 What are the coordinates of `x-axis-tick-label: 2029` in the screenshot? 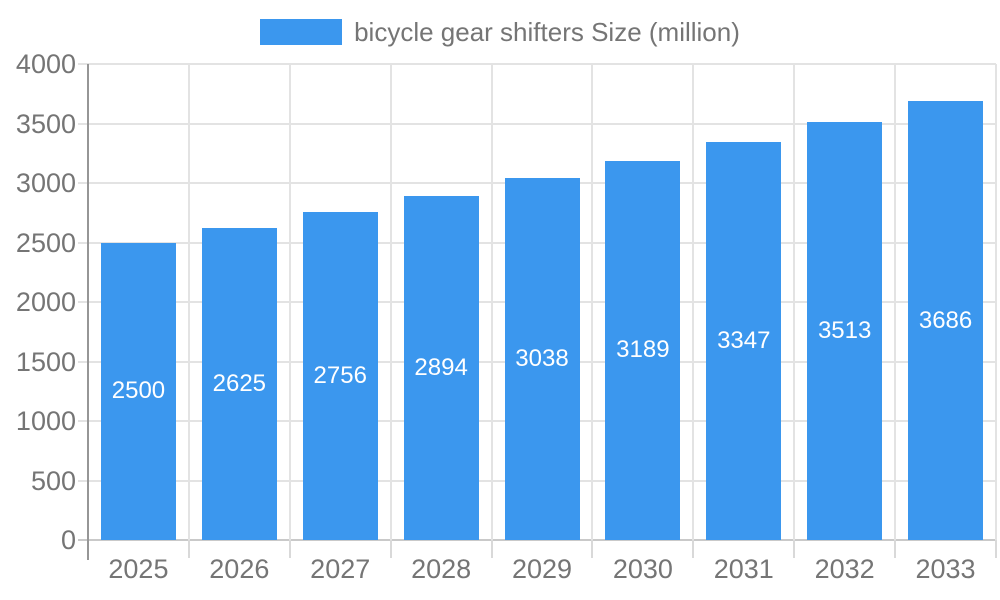 It's located at (542, 569).